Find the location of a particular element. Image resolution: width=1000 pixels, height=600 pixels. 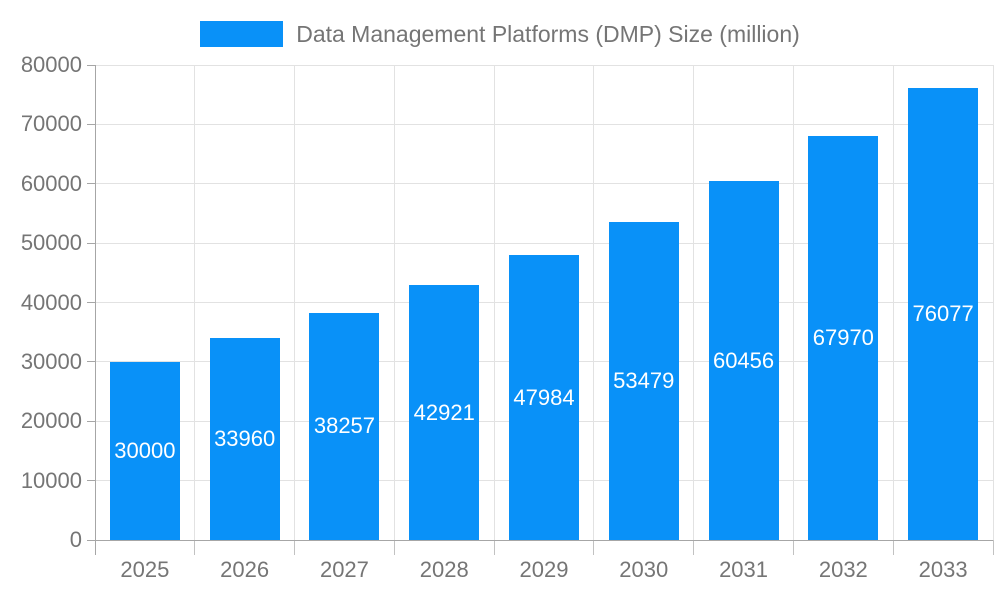

bar-2028: 42921 is located at coordinates (444, 412).